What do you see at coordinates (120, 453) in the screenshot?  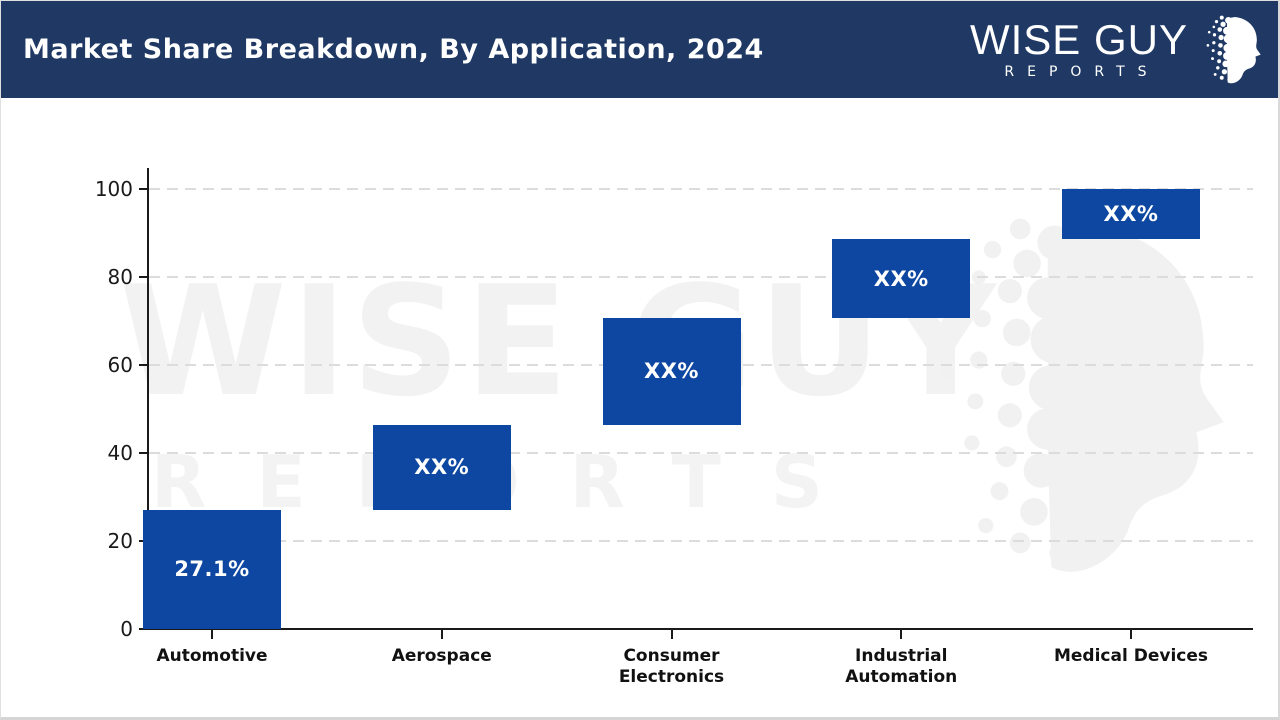 I see `y-axis-tick-label: 40` at bounding box center [120, 453].